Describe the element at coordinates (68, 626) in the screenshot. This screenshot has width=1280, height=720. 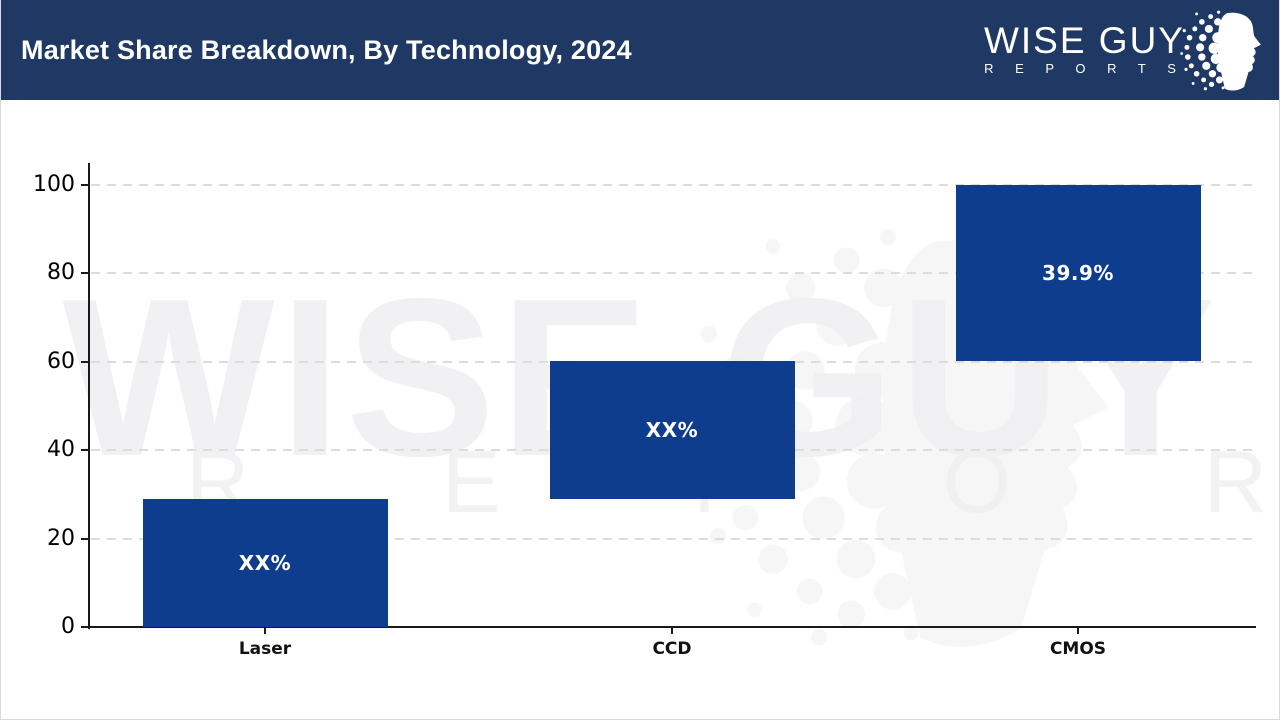
I see `y-axis-tick-label: 0` at that location.